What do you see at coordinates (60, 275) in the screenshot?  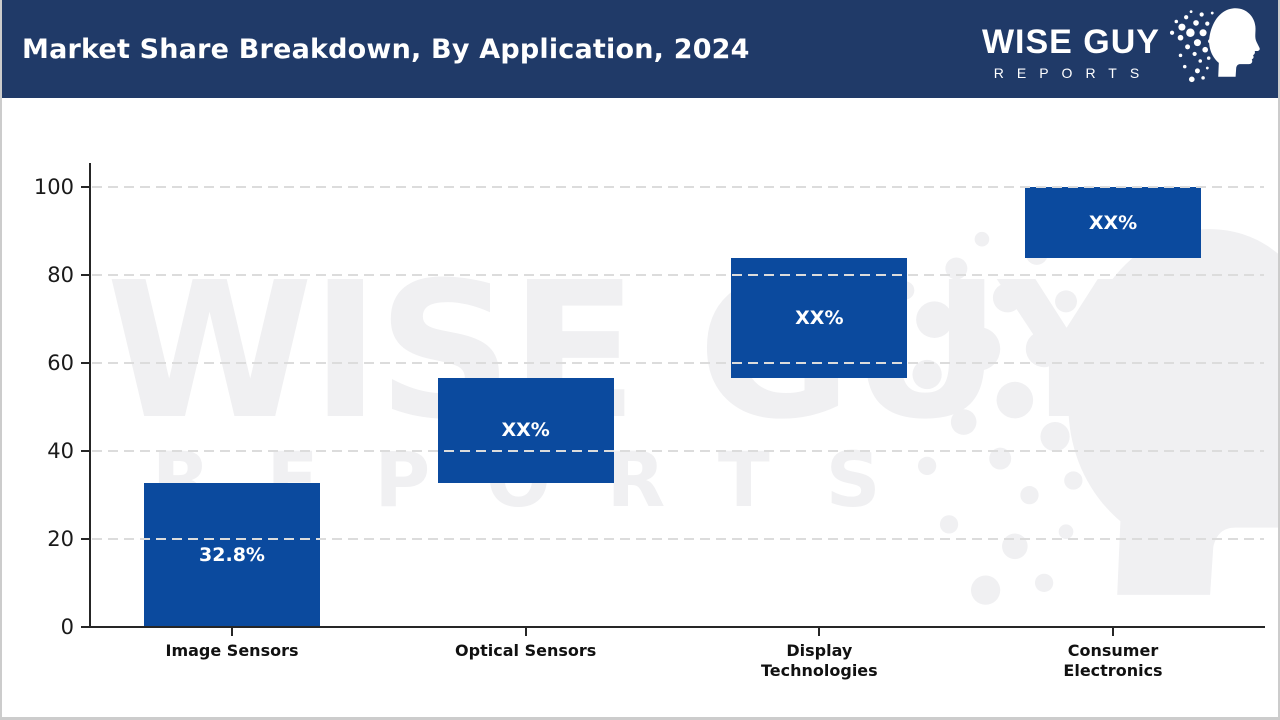 I see `y-tick-label: 80` at bounding box center [60, 275].